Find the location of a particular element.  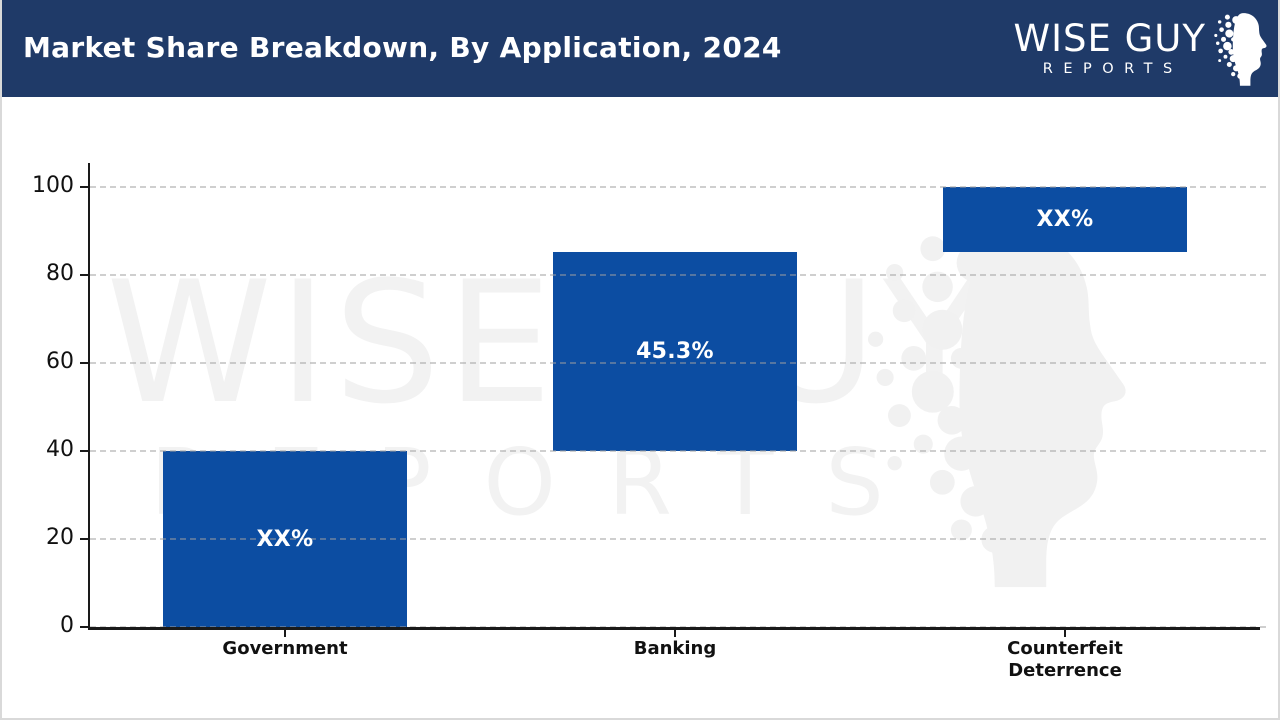

brand-name: WISE GUY is located at coordinates (1109, 39).